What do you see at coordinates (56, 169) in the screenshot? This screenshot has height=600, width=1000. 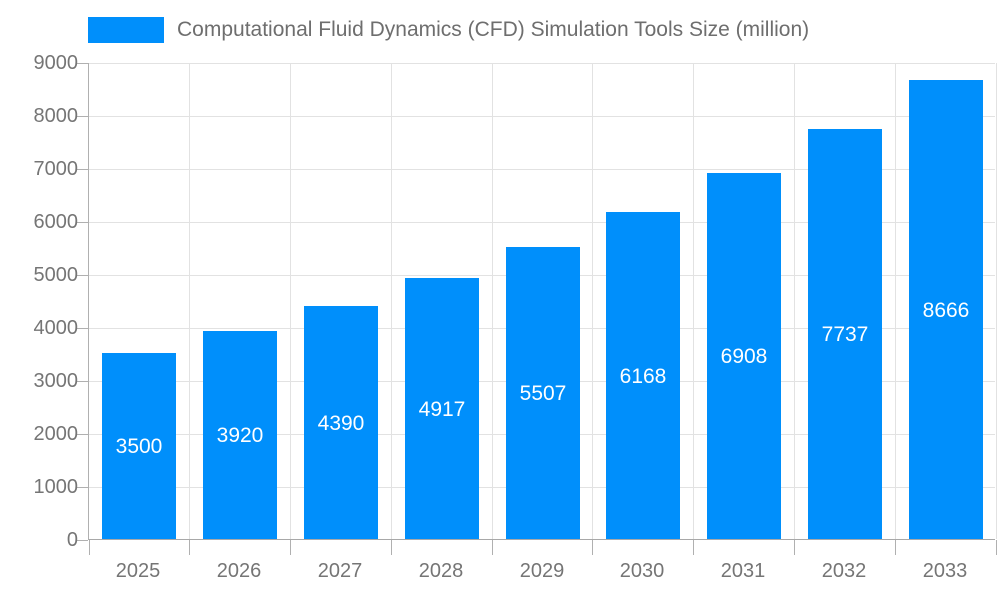 I see `y-axis-tick-label: 7000` at bounding box center [56, 169].